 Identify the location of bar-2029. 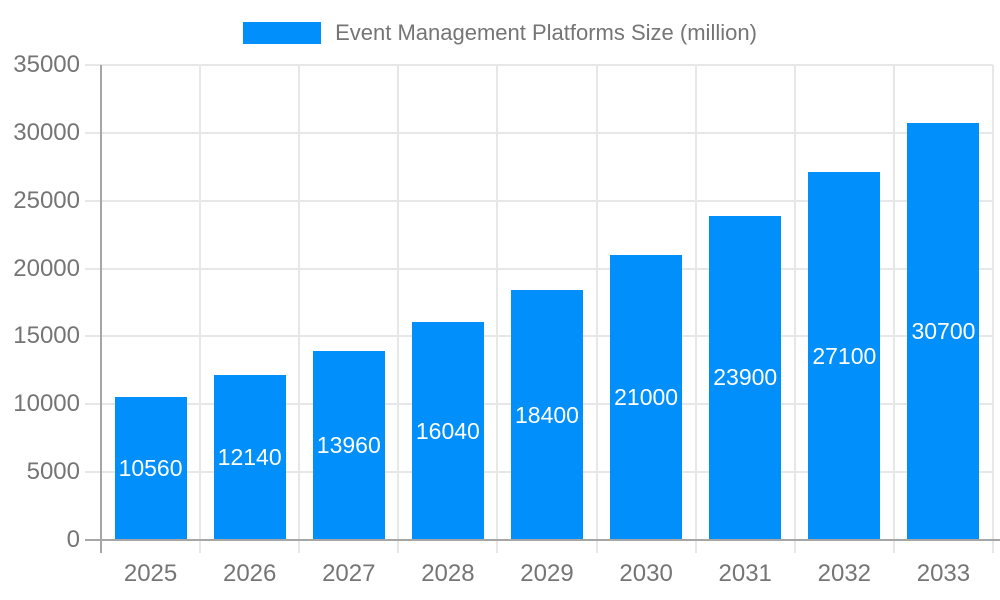
(547, 415).